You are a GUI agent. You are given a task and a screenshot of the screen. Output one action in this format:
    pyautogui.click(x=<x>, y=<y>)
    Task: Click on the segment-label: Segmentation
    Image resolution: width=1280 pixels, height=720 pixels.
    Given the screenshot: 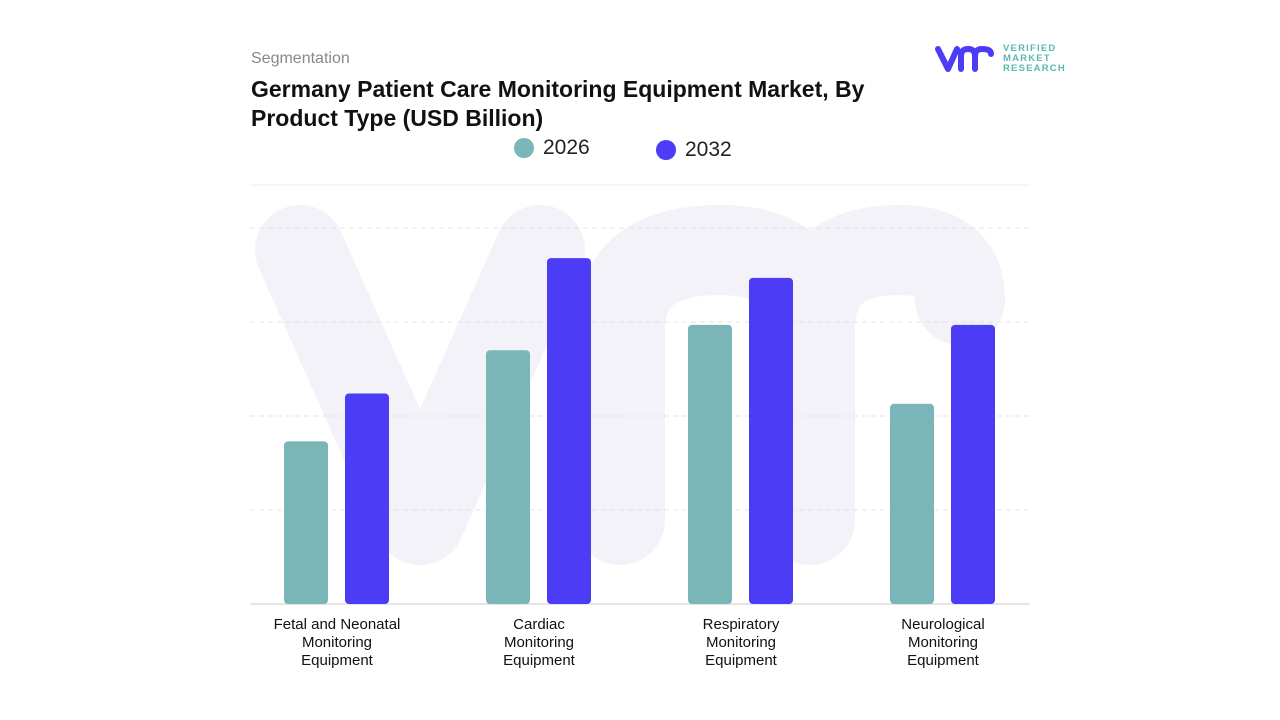 What is the action you would take?
    pyautogui.click(x=300, y=58)
    